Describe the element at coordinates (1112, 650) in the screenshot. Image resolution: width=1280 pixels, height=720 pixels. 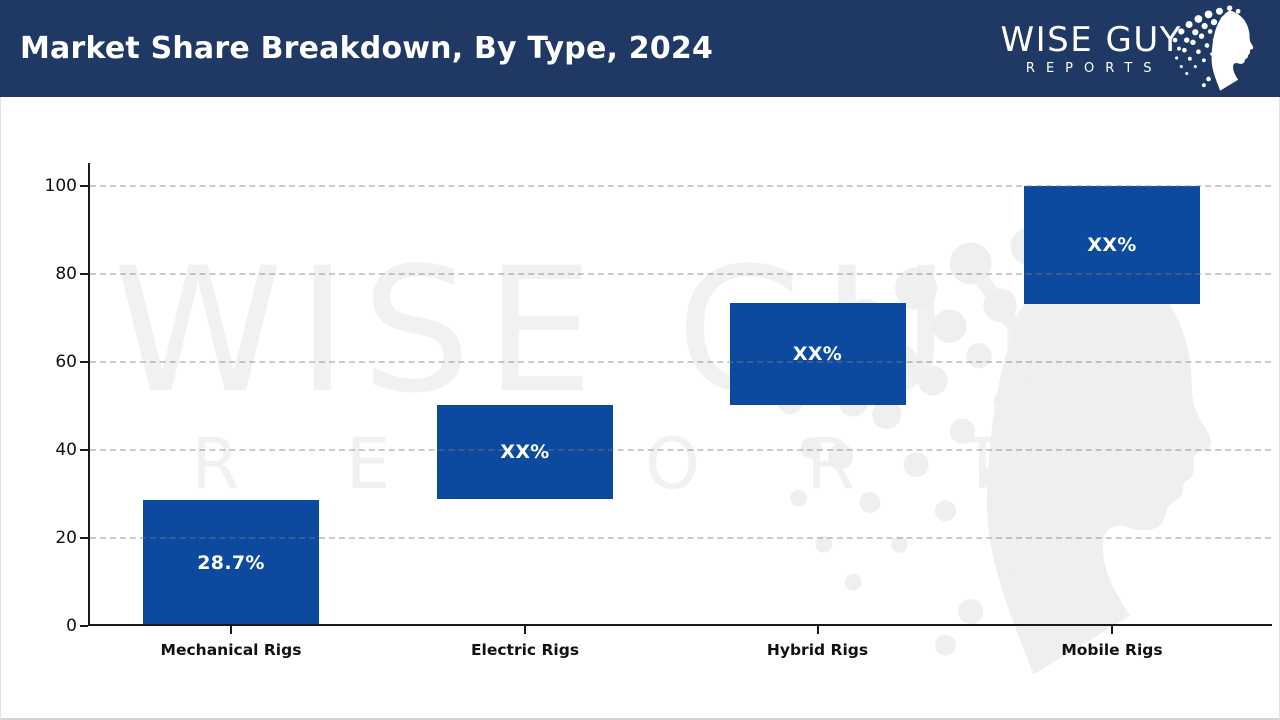
I see `x-category-label: Mobile Rigs` at that location.